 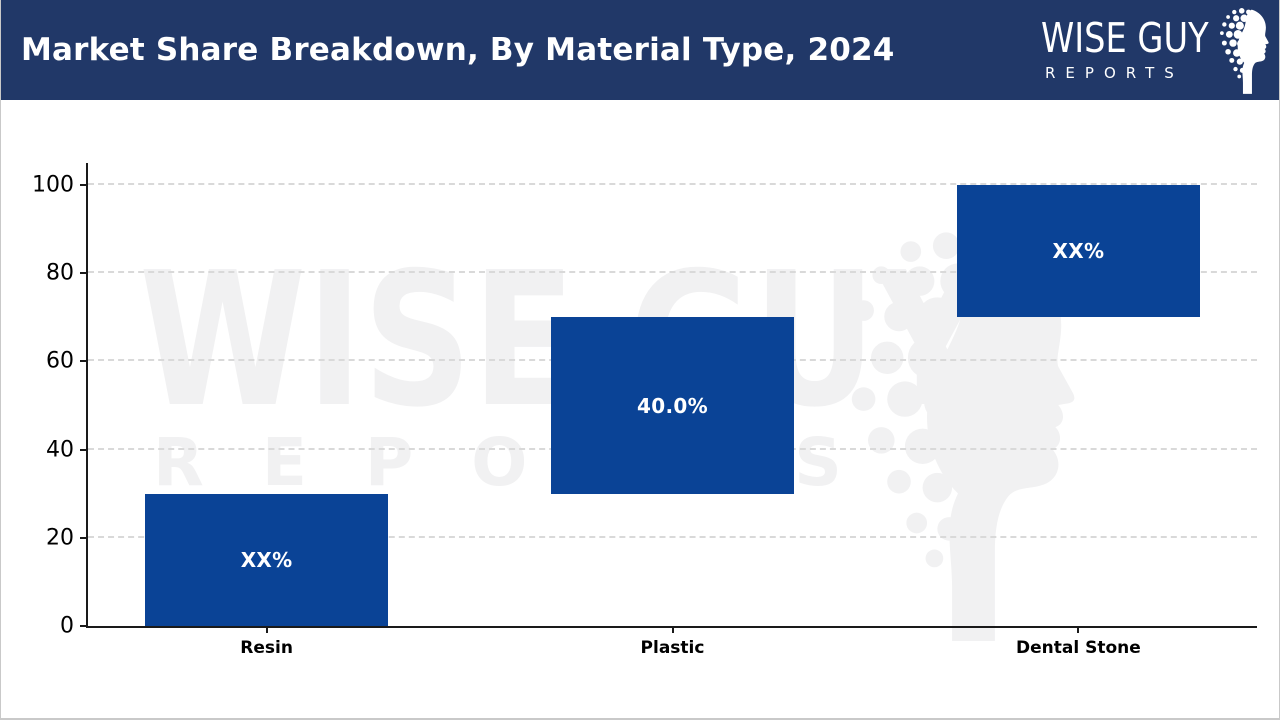 I want to click on x-tick-label-2: Dental Stone, so click(x=1078, y=648).